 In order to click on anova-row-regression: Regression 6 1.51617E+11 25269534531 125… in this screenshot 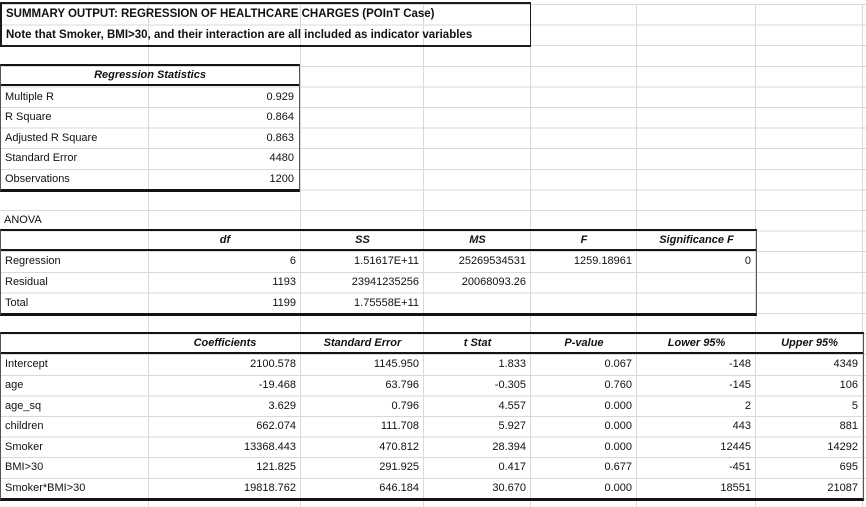, I will do `click(378, 261)`.